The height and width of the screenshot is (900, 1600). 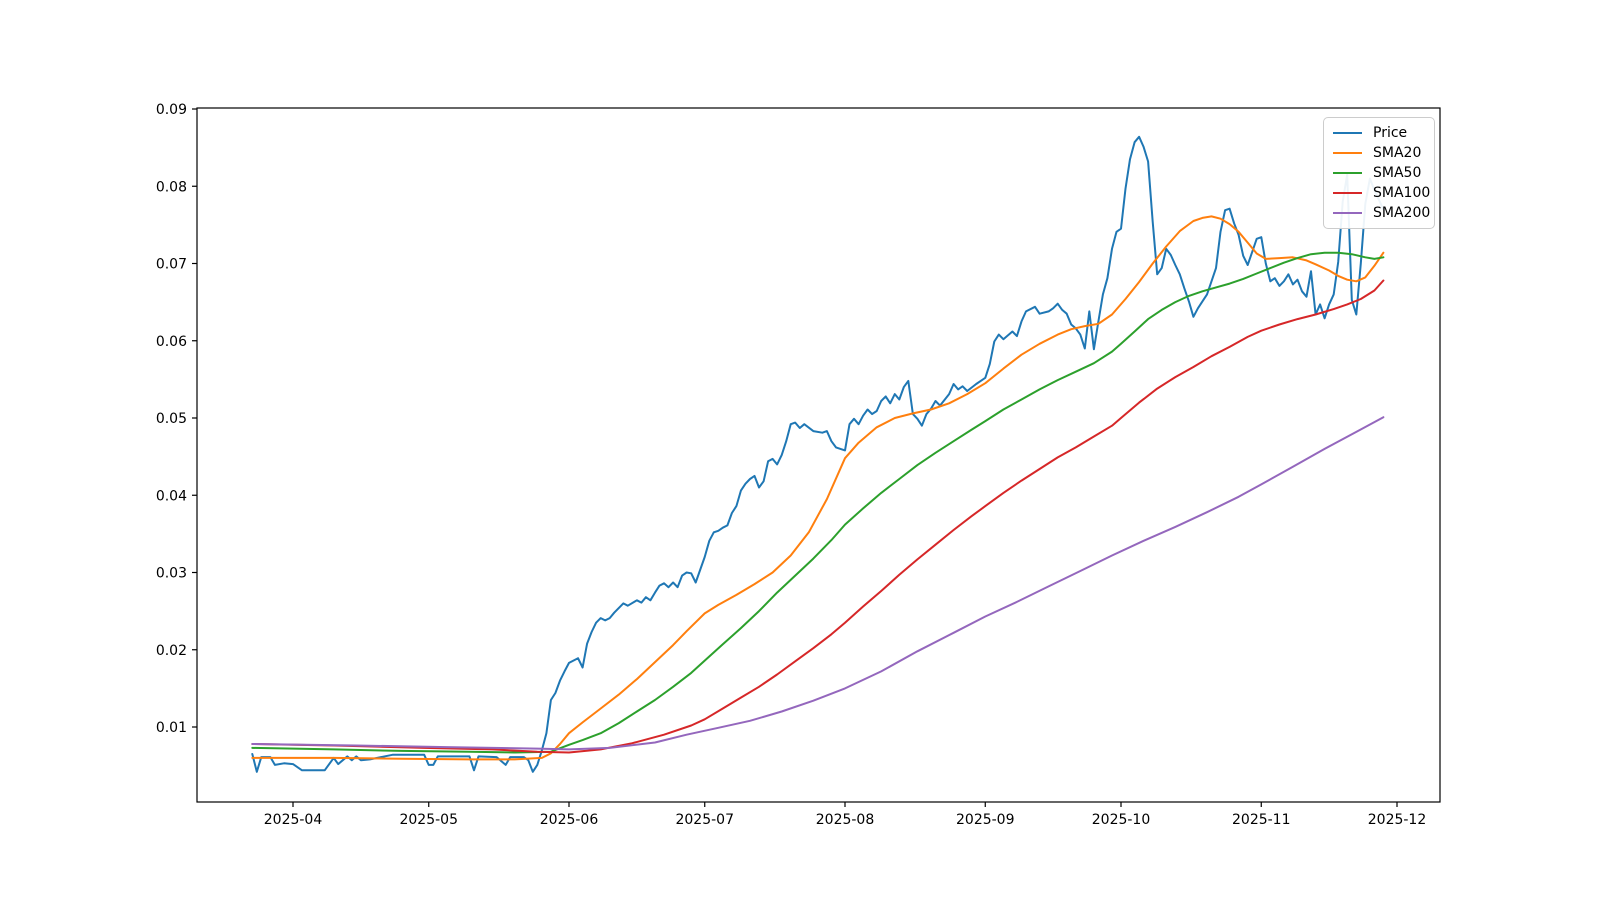 What do you see at coordinates (171, 728) in the screenshot?
I see `y-tick-label: 0.01` at bounding box center [171, 728].